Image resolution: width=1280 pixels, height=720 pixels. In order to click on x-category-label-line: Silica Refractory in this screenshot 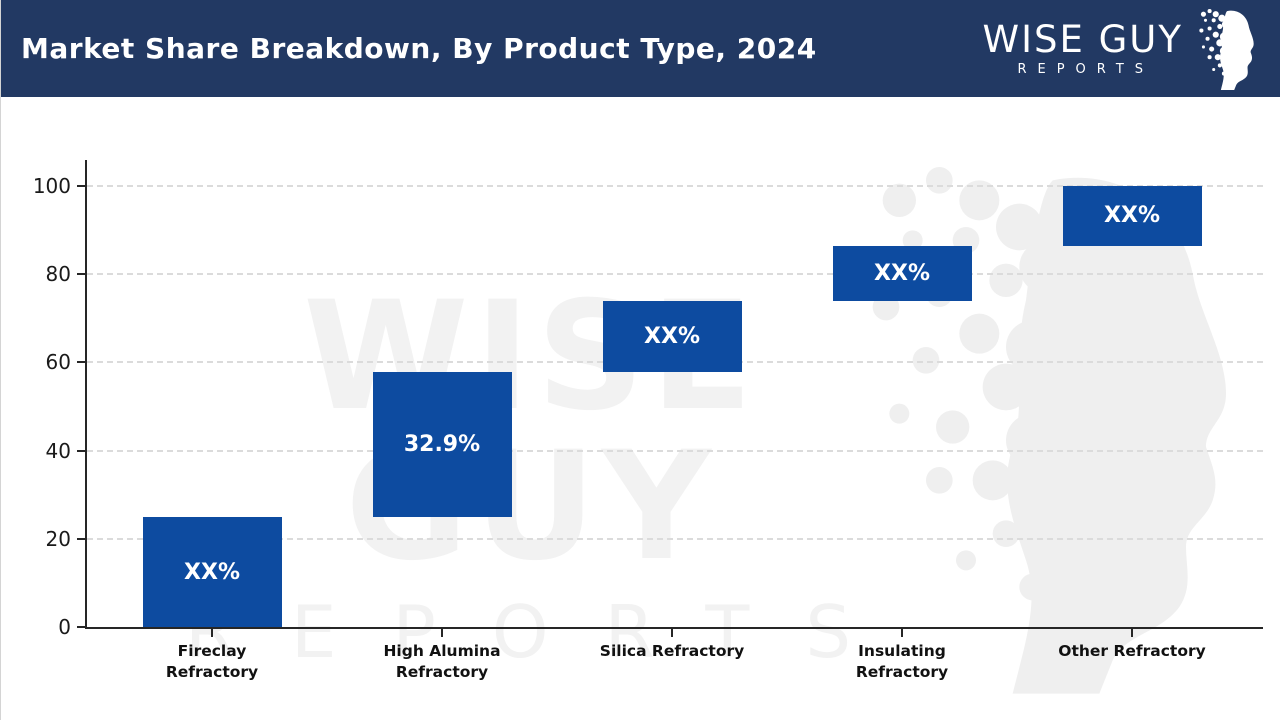, I will do `click(672, 651)`.